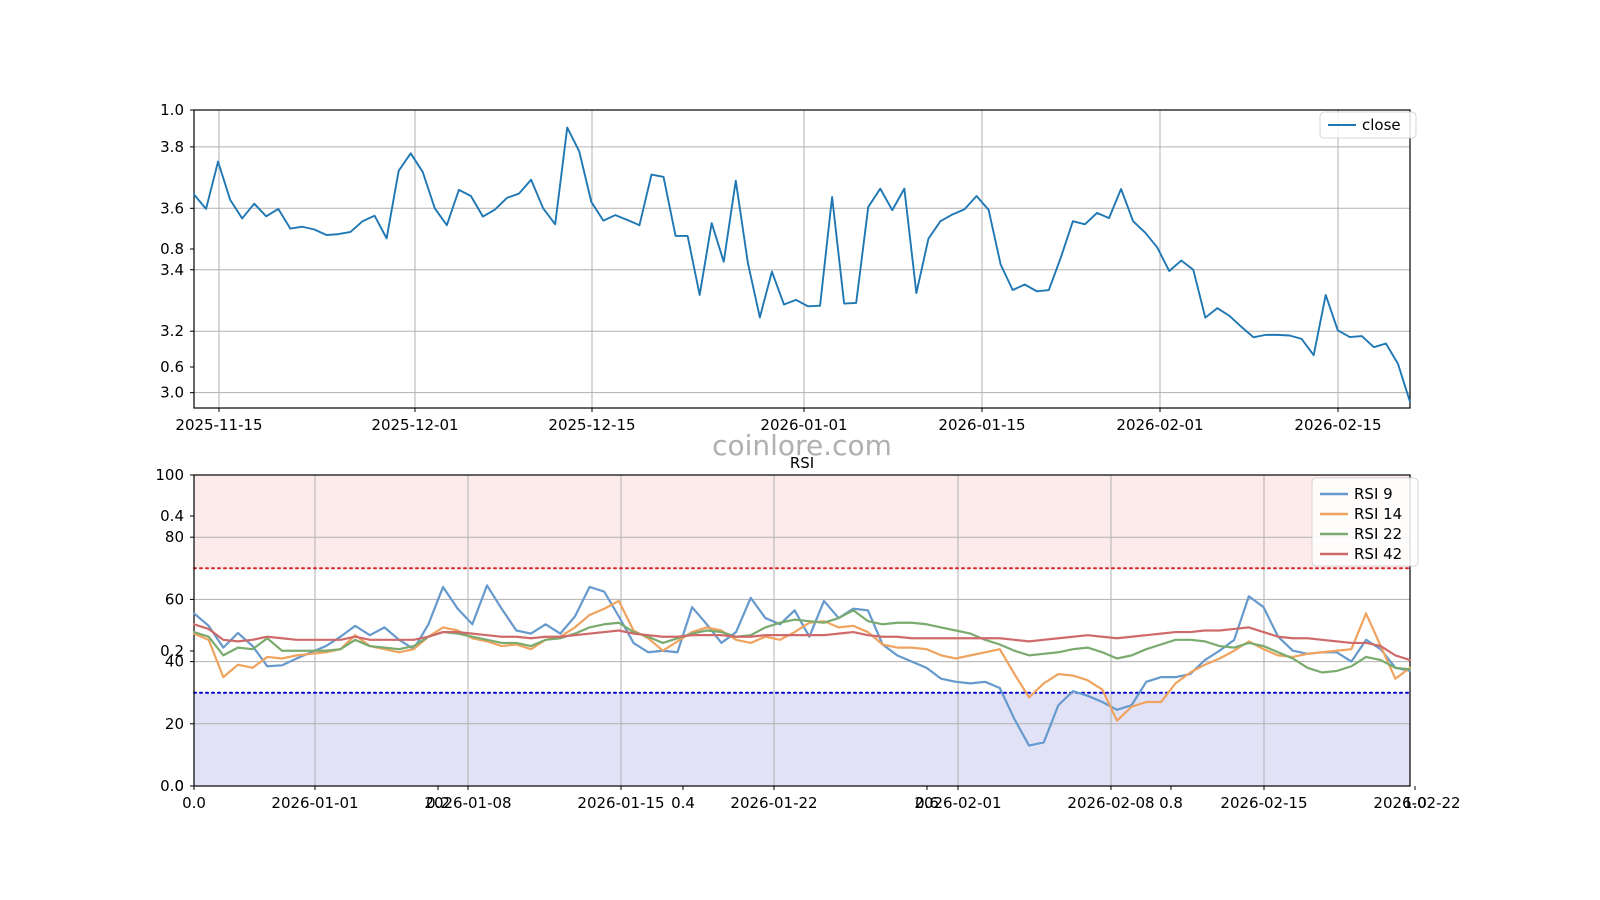 The height and width of the screenshot is (900, 1600). I want to click on rsi-overlay-x-tick-label: 0.4, so click(683, 803).